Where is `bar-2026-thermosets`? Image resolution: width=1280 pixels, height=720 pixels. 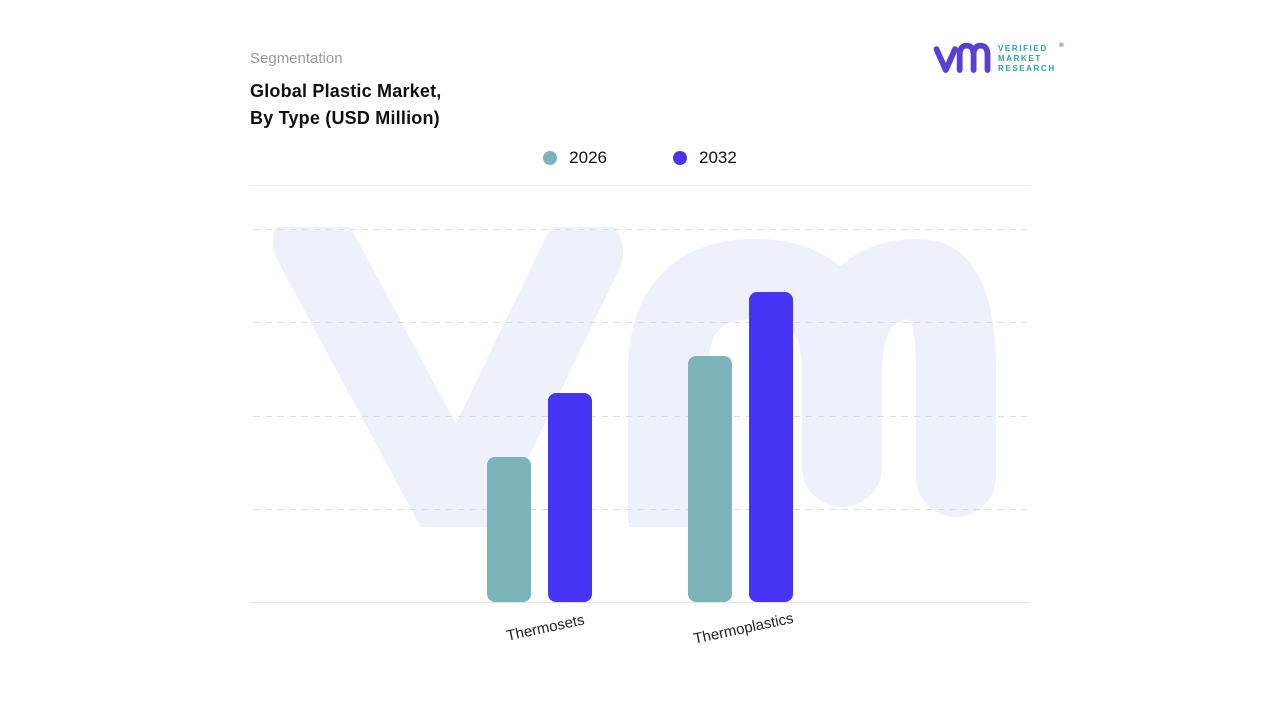
bar-2026-thermosets is located at coordinates (509, 529).